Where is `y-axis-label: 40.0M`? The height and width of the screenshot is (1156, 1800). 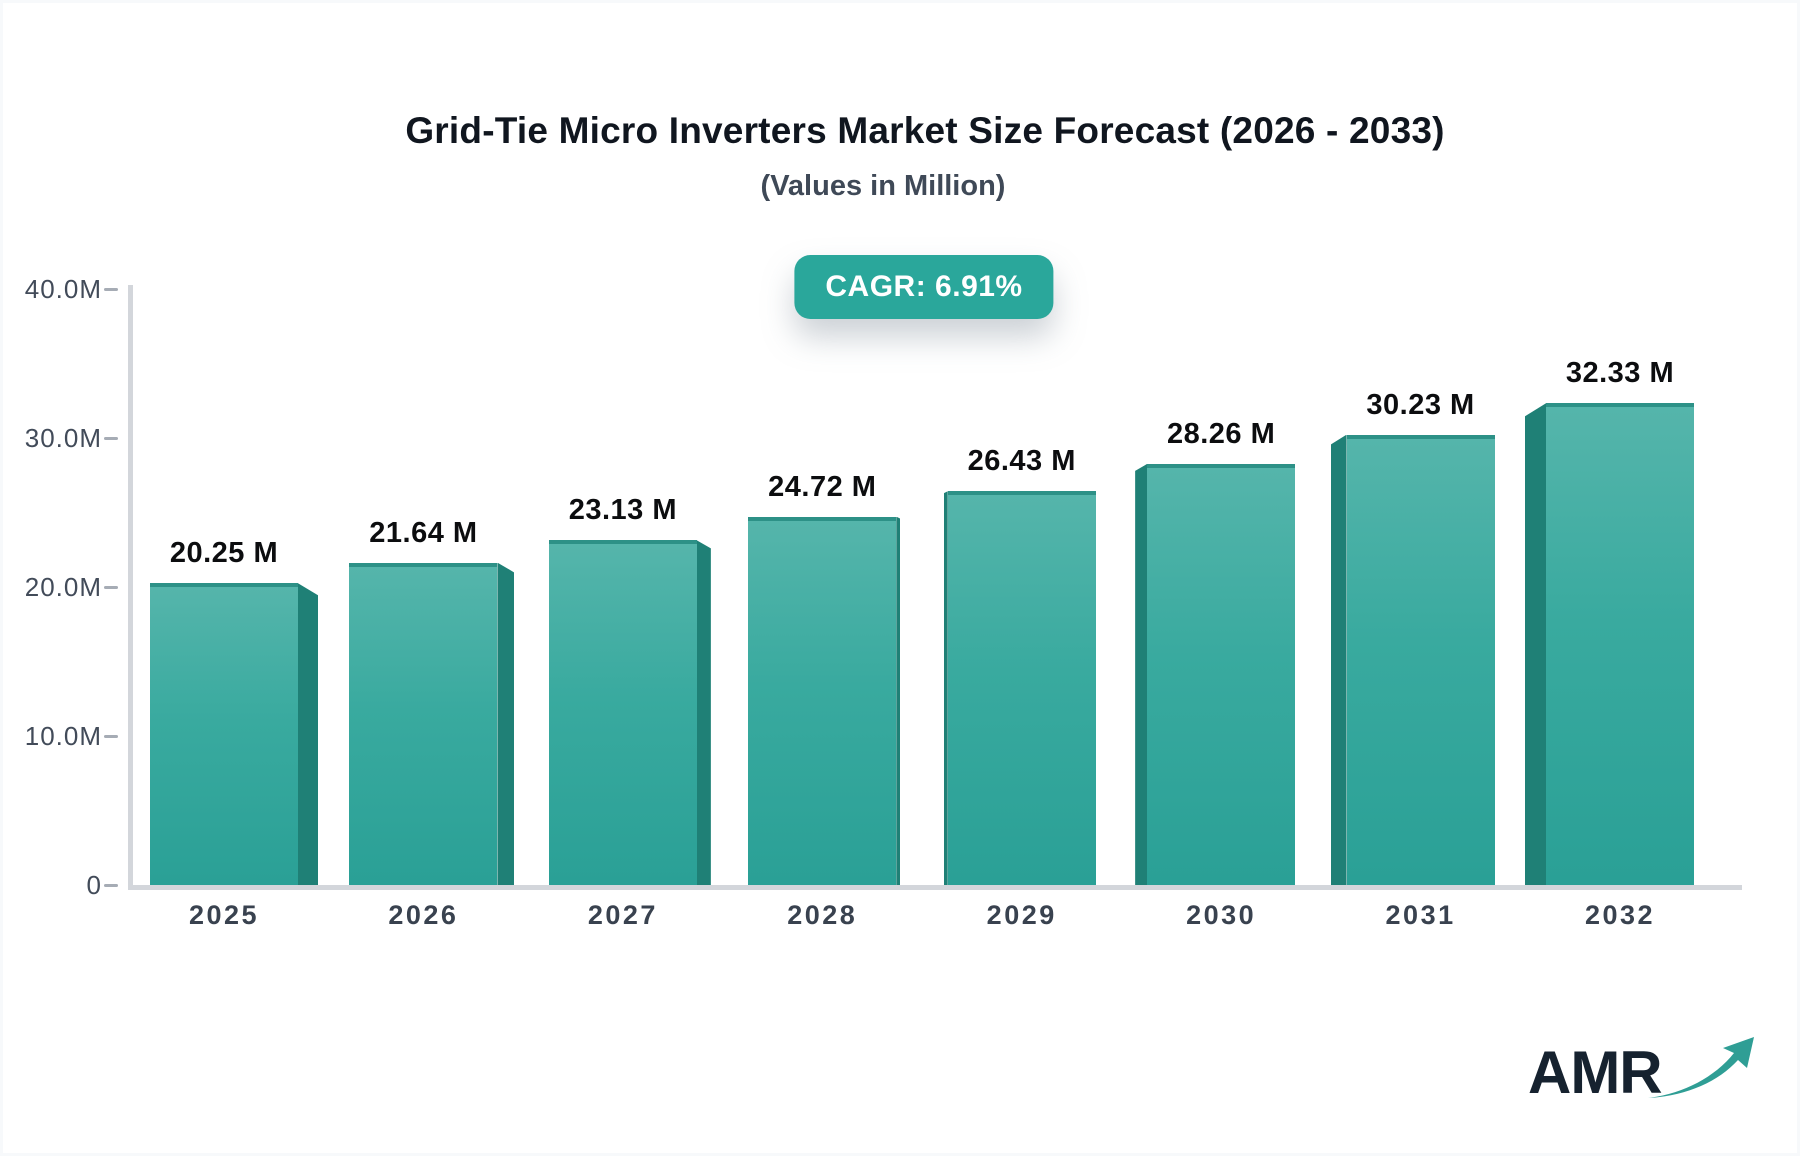 y-axis-label: 40.0M is located at coordinates (63, 289).